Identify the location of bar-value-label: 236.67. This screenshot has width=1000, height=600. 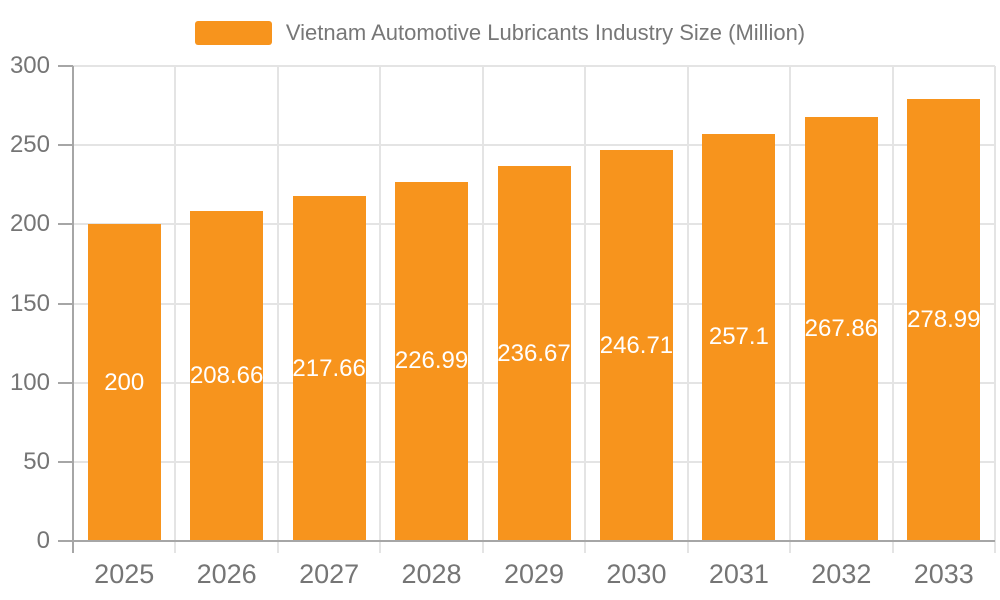
(534, 353).